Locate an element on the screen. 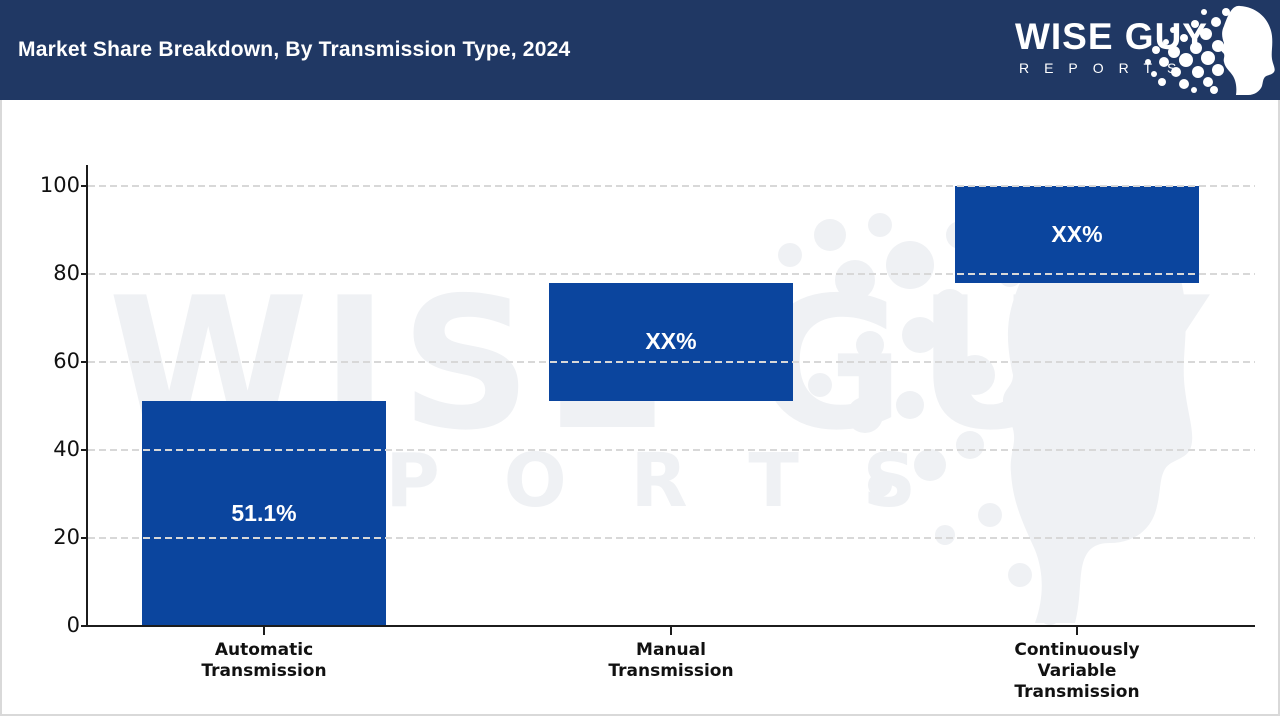  brand-face-icon is located at coordinates (1210, 50).